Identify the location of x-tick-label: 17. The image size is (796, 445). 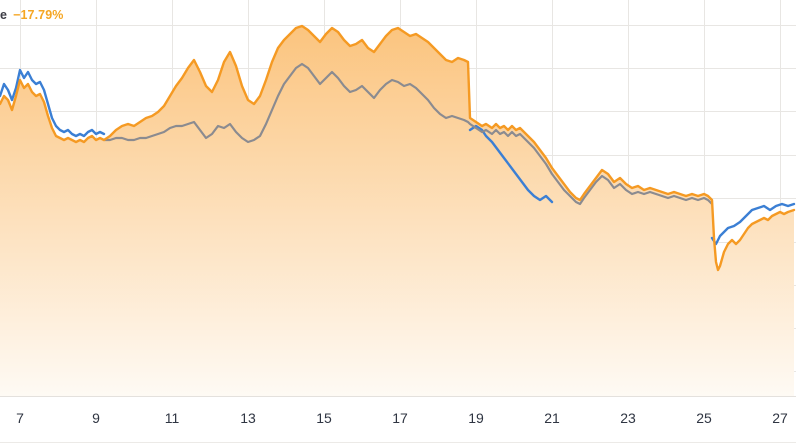
(400, 418).